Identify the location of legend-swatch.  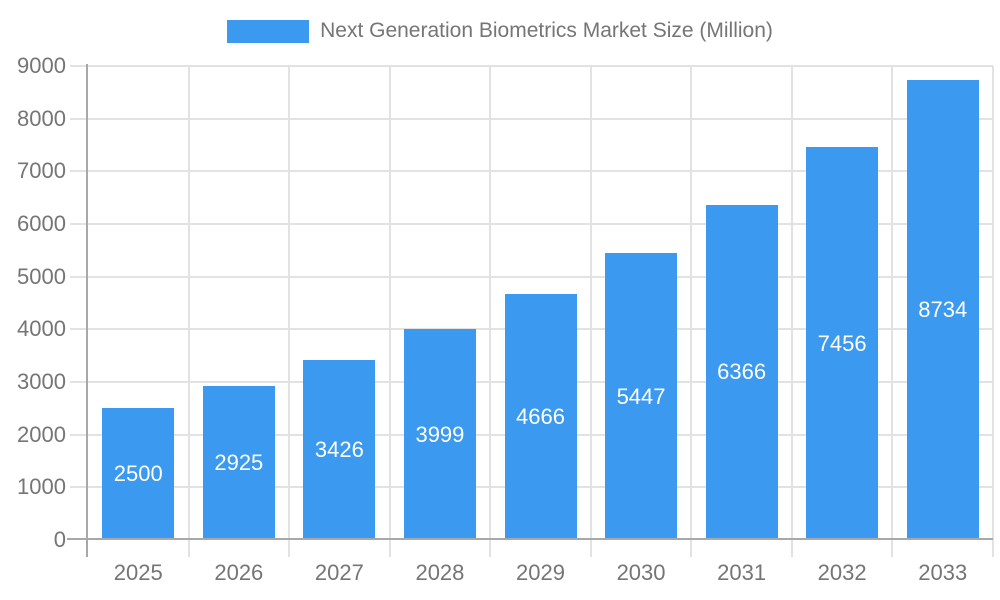
(268, 31).